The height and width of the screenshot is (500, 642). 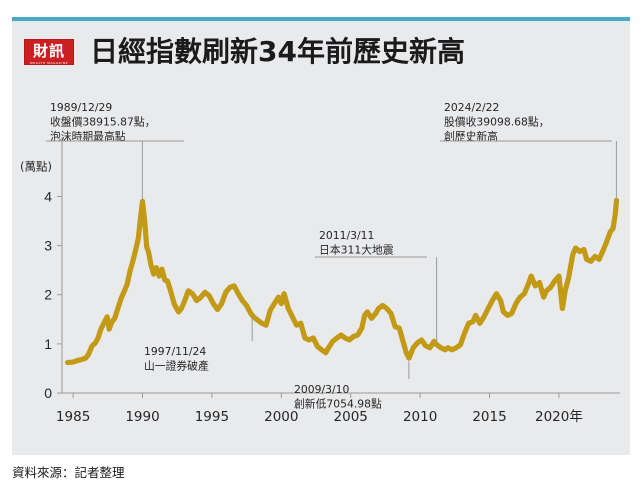 I want to click on annotation-line: 日本311大地震, so click(x=356, y=250).